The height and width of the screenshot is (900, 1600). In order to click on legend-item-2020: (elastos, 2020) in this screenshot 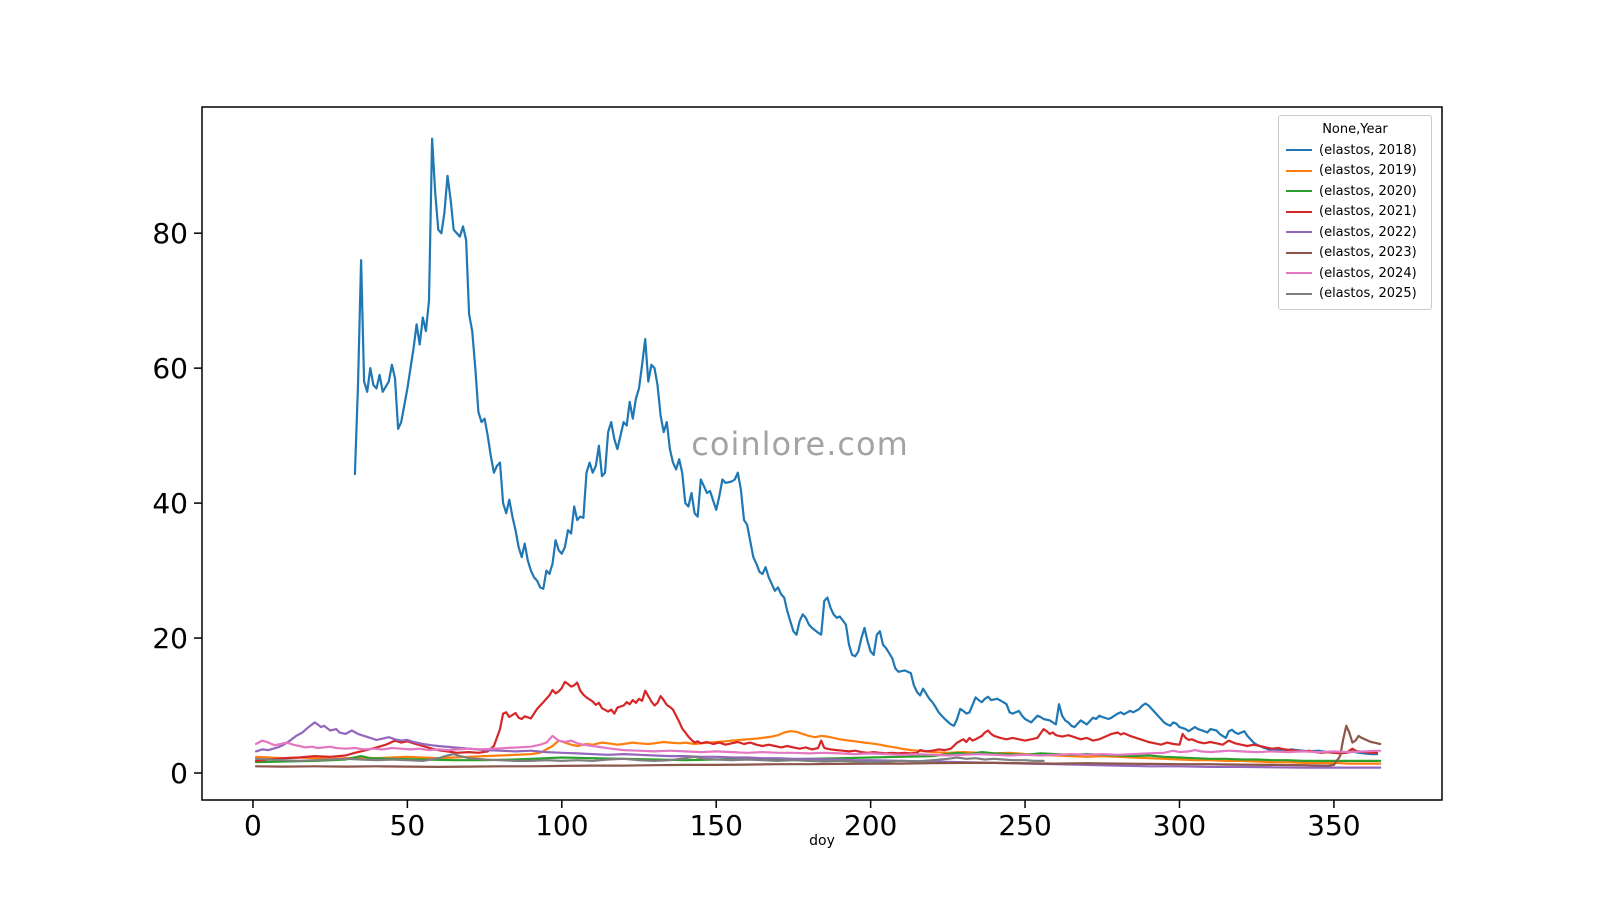, I will do `click(1355, 191)`.